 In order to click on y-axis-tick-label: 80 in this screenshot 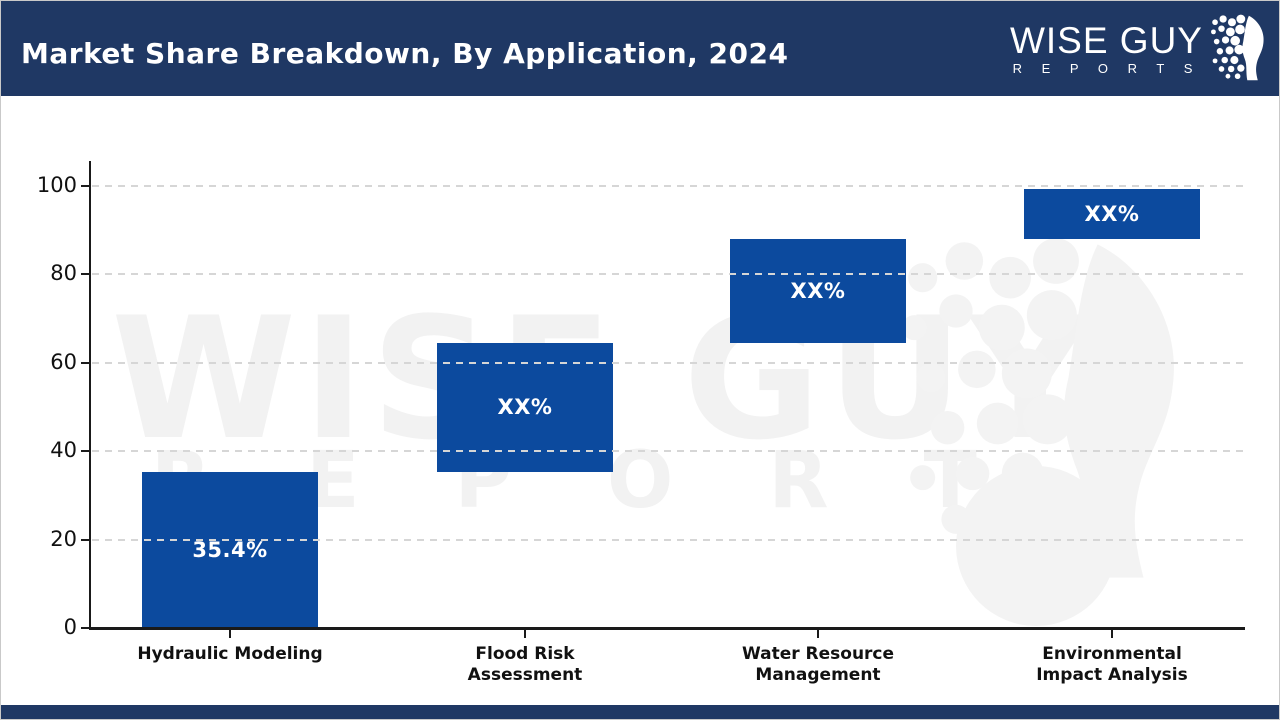, I will do `click(63, 273)`.